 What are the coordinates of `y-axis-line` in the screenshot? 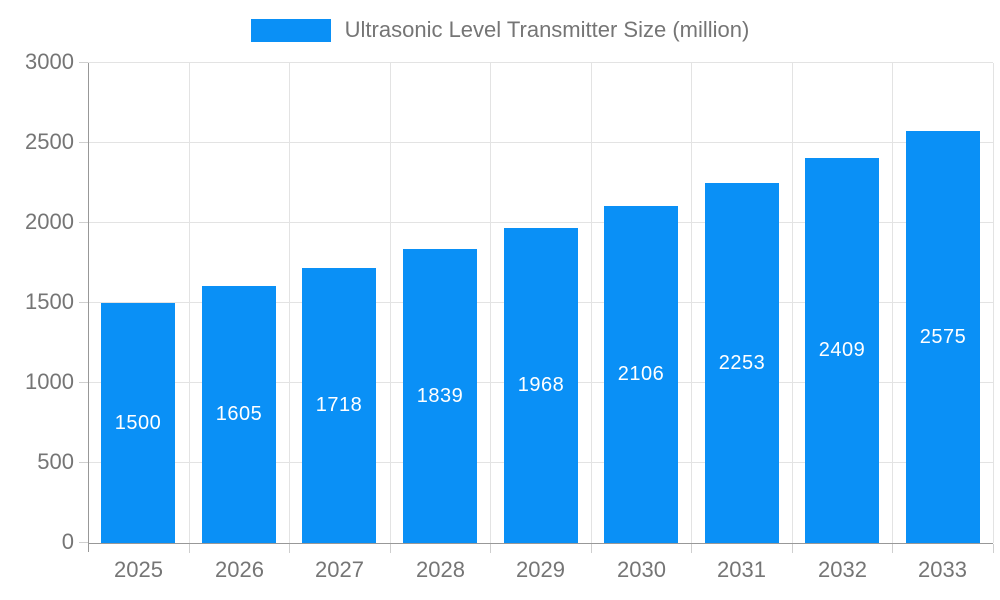 It's located at (88, 307).